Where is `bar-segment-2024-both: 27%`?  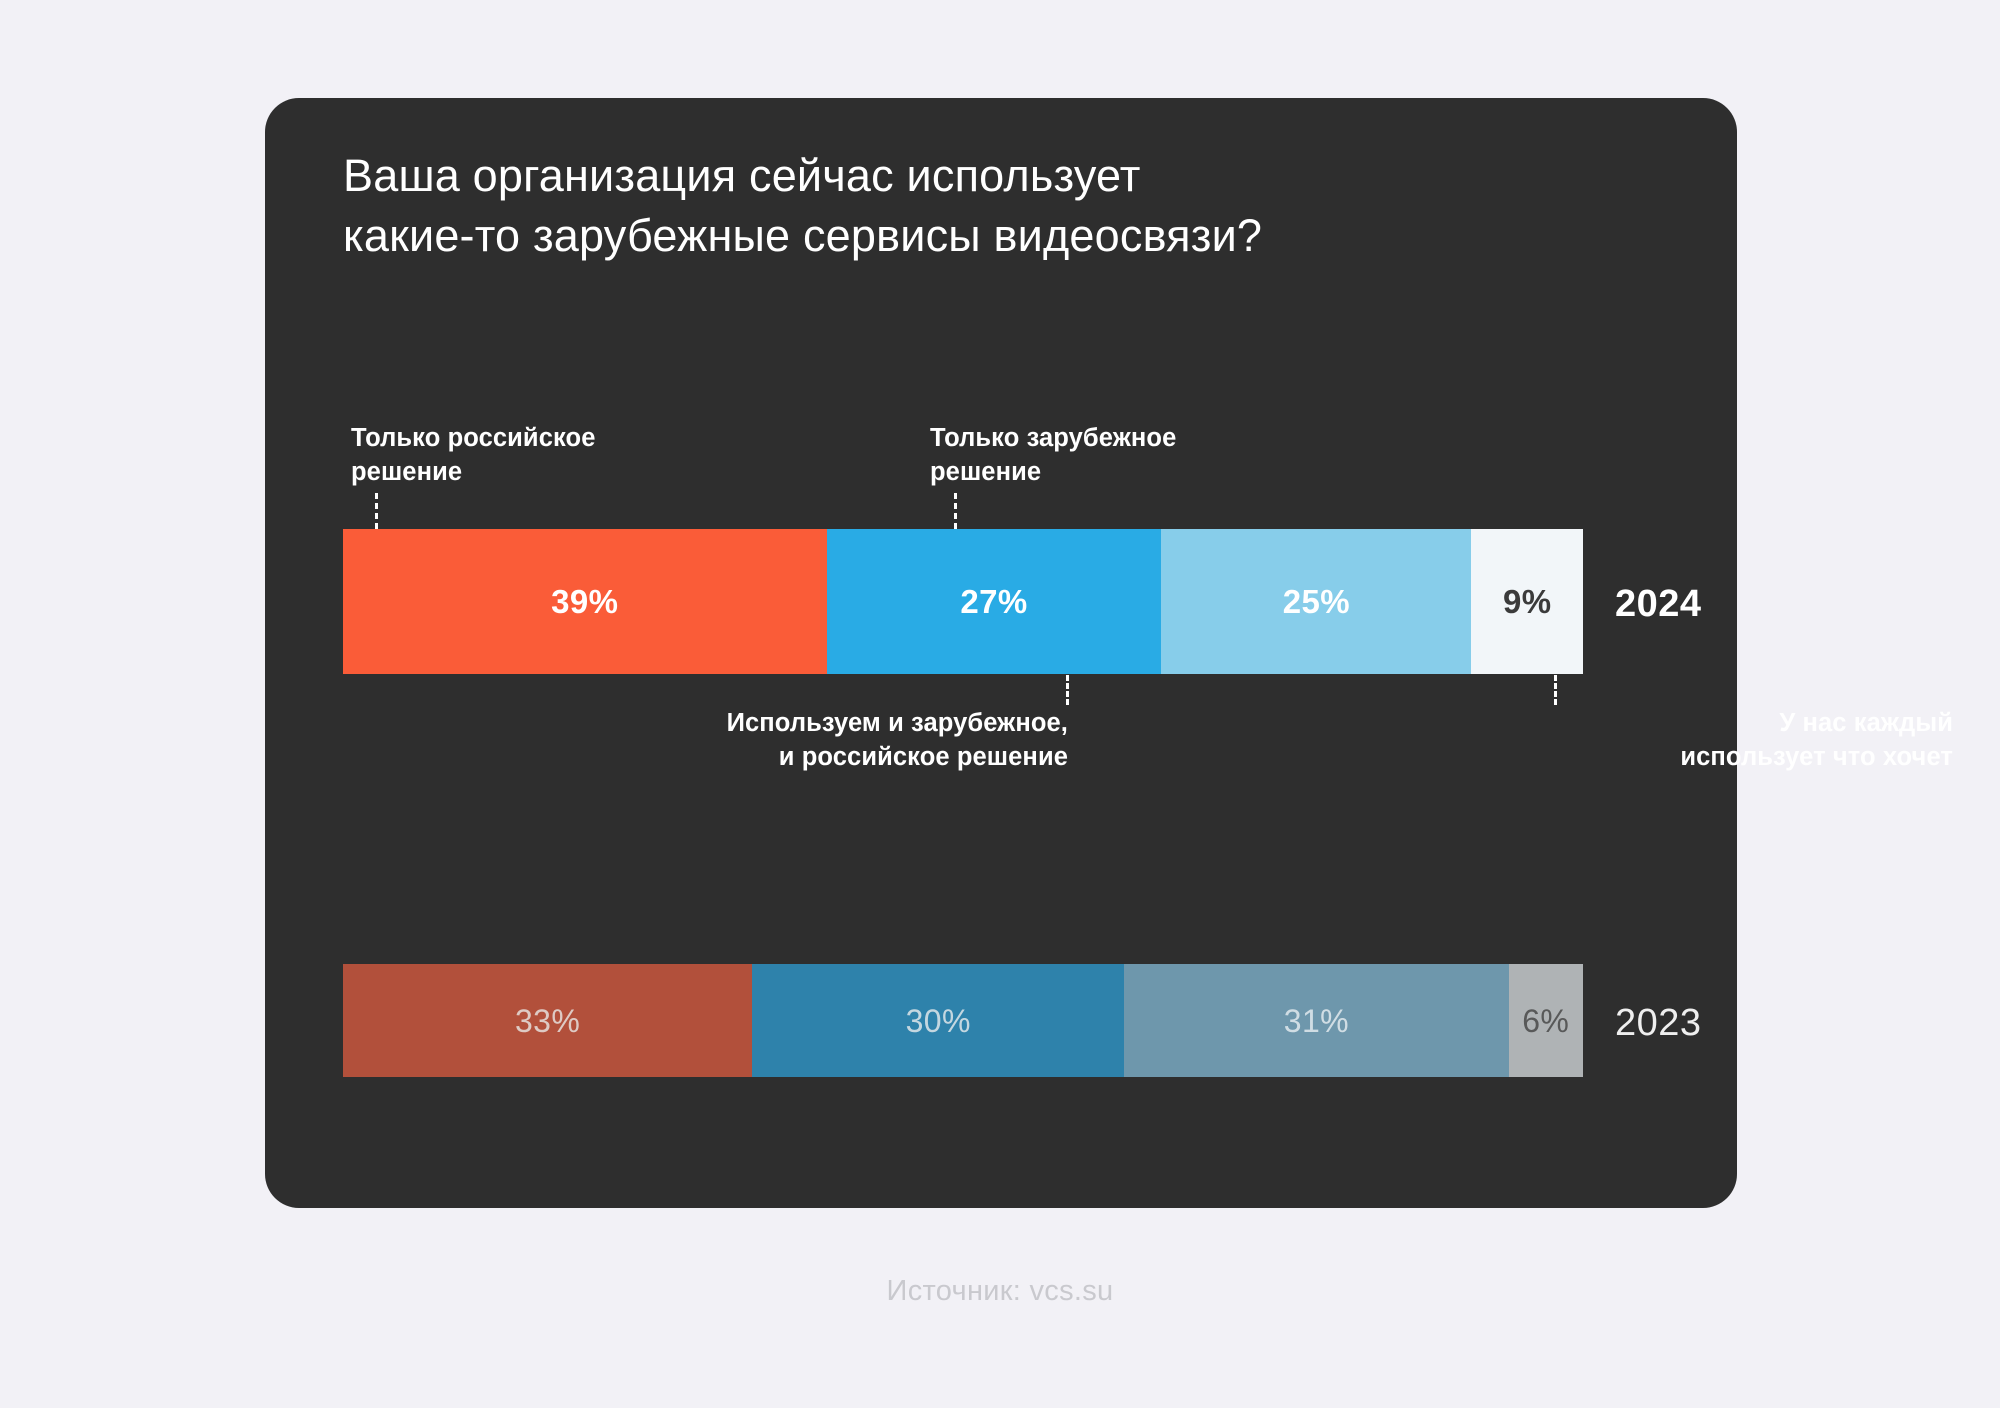 bar-segment-2024-both: 27% is located at coordinates (994, 601).